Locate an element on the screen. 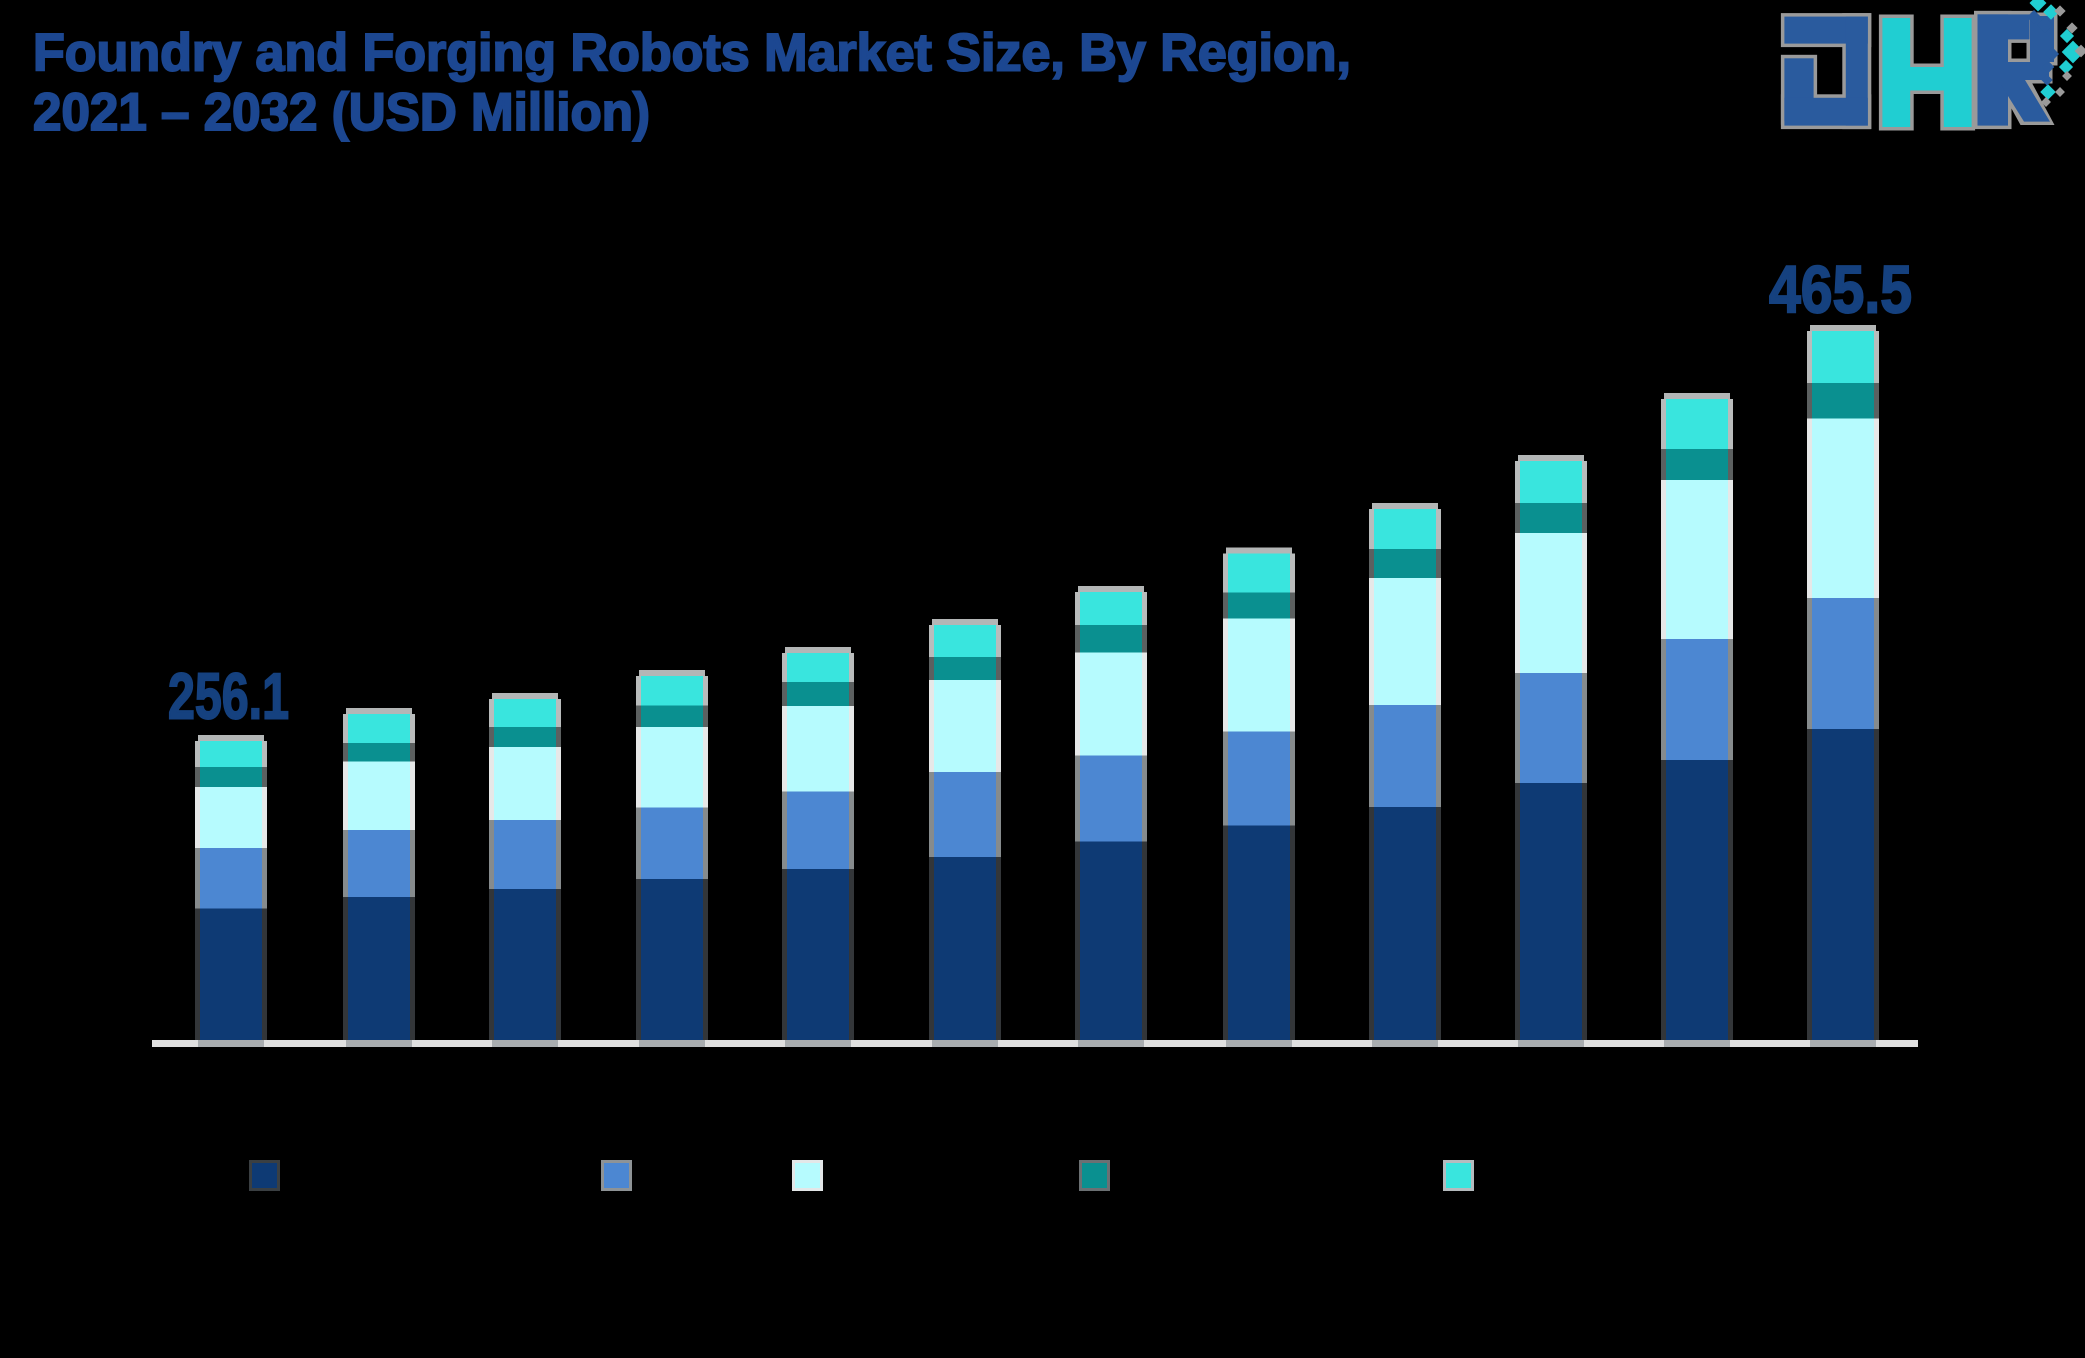 This screenshot has width=2085, height=1358. svg-text: 256.1 is located at coordinates (228, 696).